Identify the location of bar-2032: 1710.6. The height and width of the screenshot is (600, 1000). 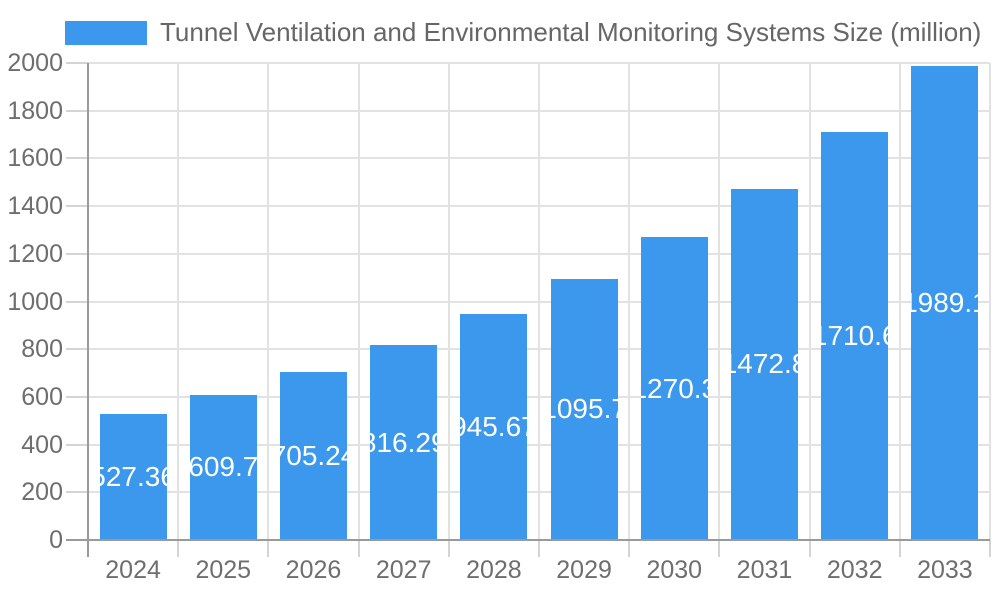
(855, 336).